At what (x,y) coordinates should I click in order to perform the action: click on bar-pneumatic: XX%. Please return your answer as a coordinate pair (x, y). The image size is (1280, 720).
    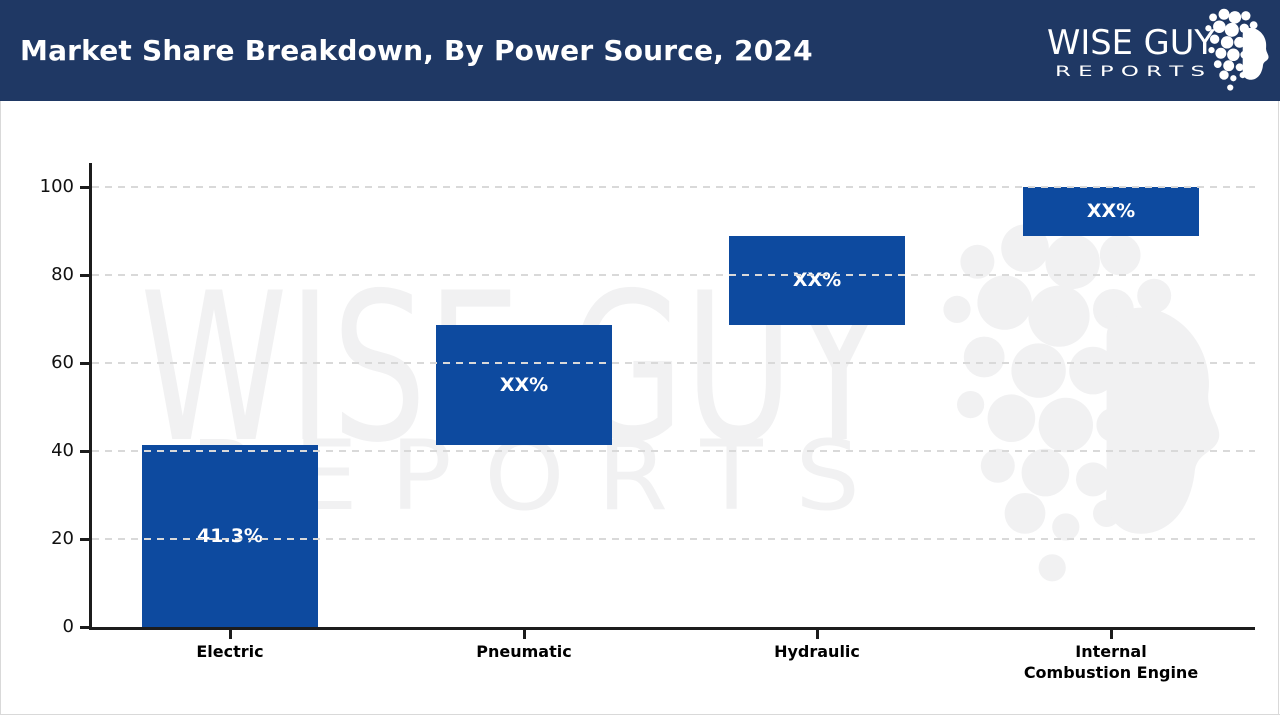
    Looking at the image, I should click on (524, 385).